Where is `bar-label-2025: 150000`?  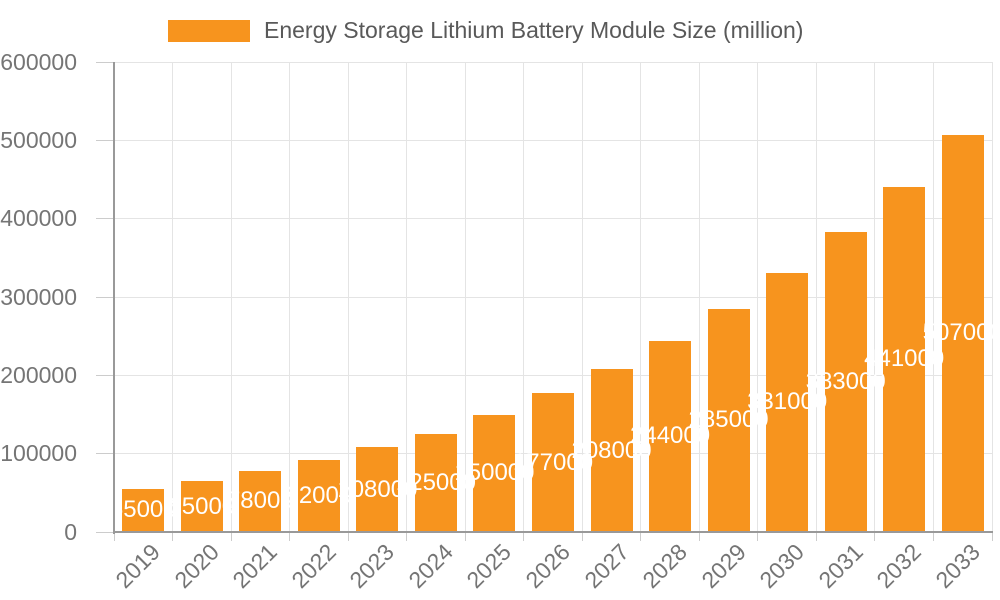 bar-label-2025: 150000 is located at coordinates (494, 473).